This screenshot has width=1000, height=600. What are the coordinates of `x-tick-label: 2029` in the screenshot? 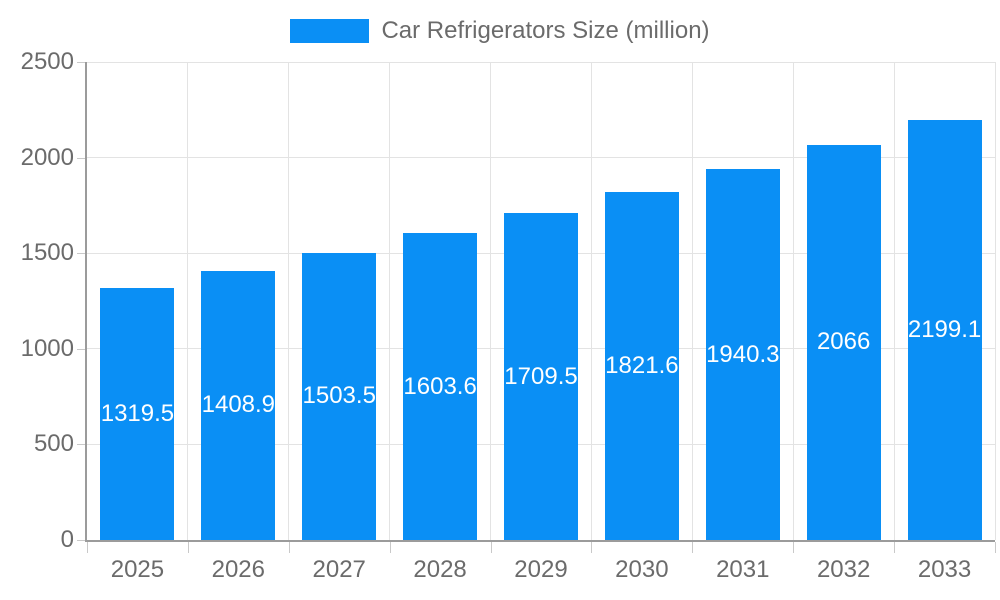 It's located at (541, 569).